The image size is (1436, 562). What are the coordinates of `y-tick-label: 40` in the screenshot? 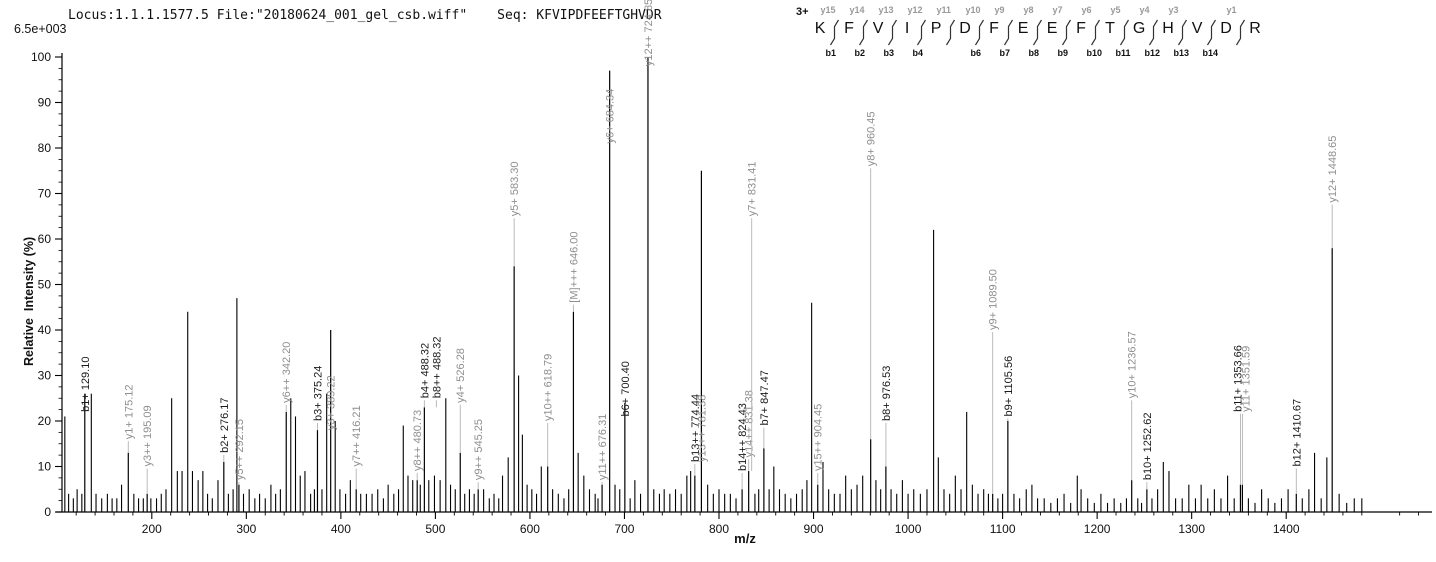 It's located at (45, 330).